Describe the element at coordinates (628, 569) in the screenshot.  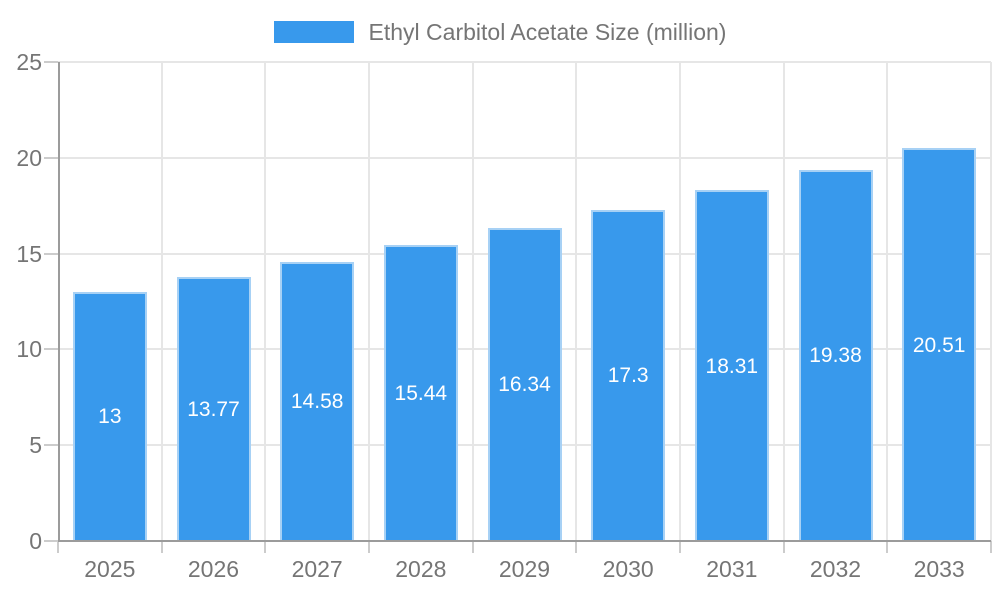
I see `x-tick-label-2030: 2030` at that location.